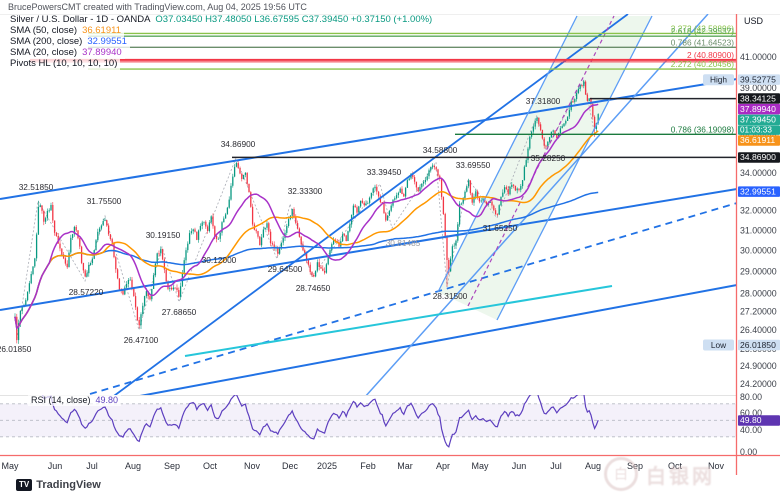  I want to click on time-tick: Dec, so click(290, 466).